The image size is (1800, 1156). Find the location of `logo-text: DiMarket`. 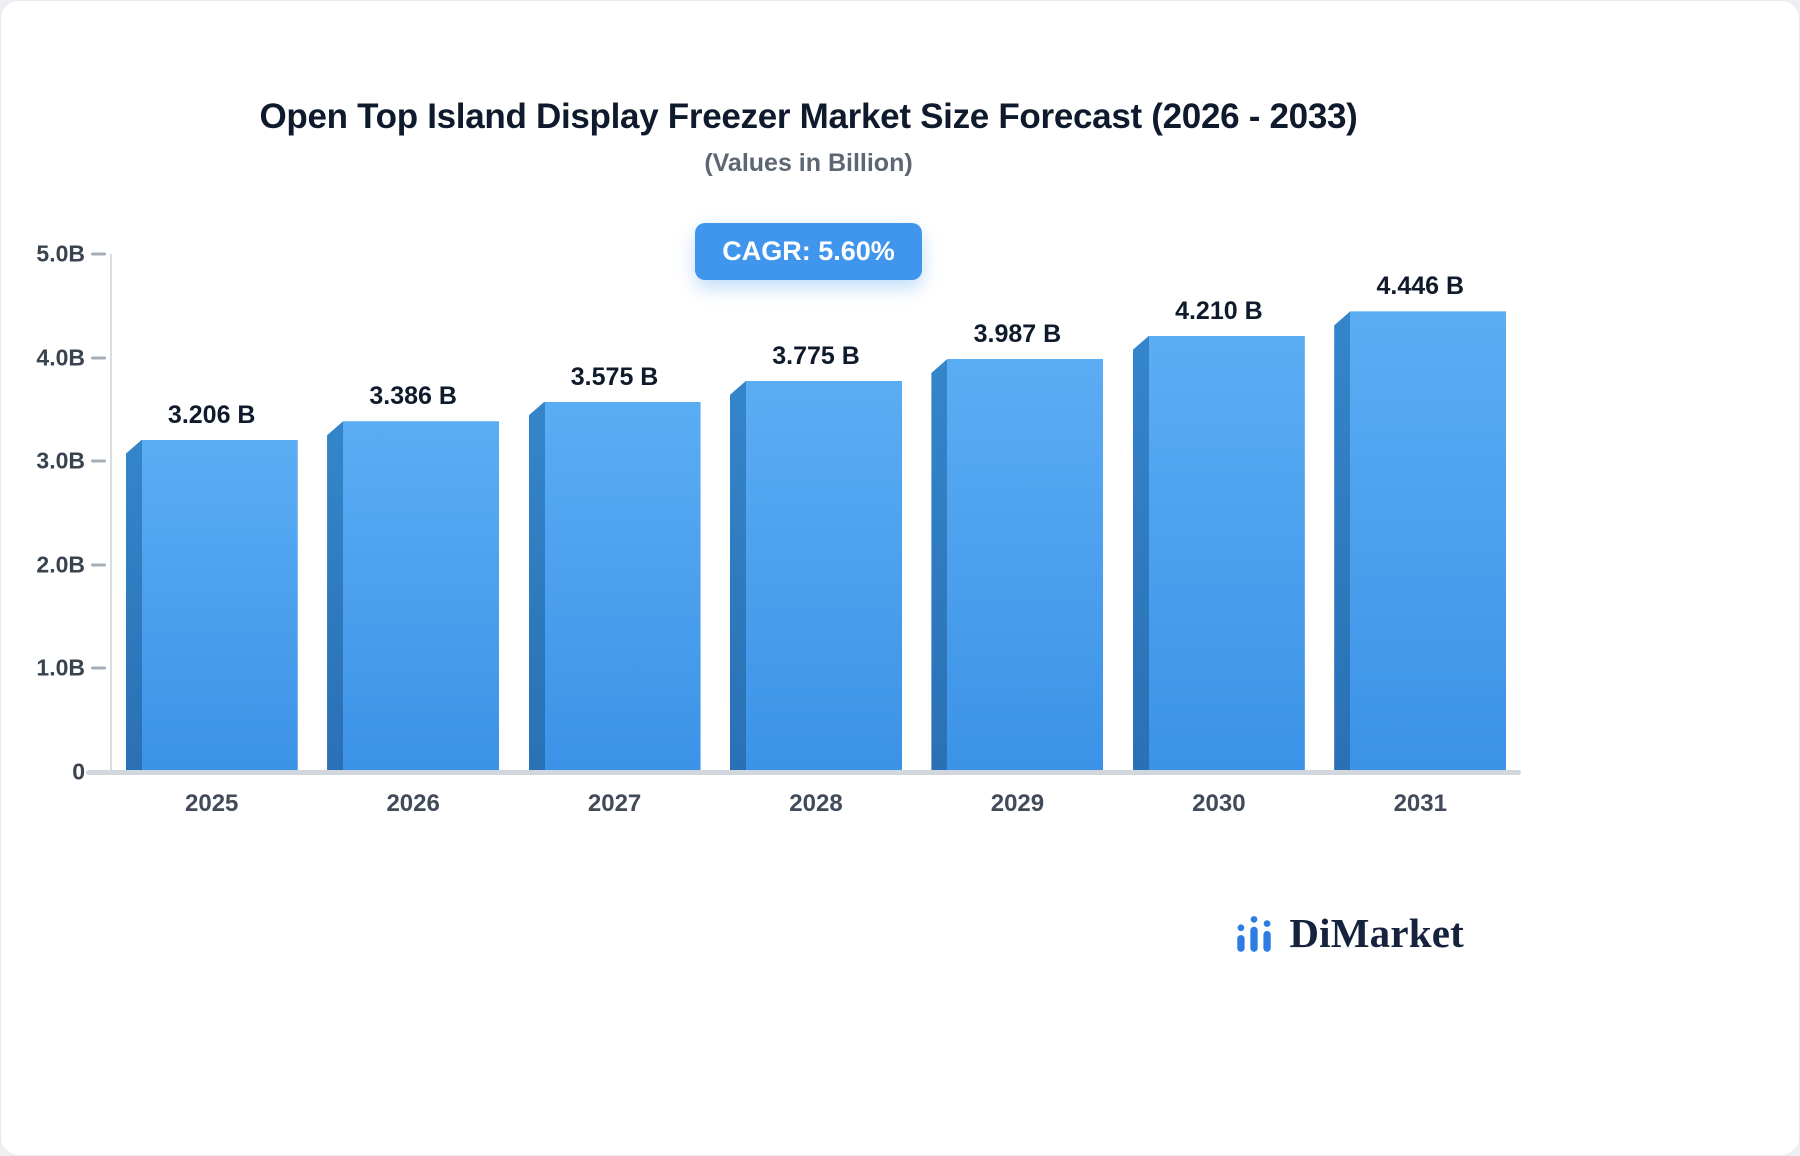

logo-text: DiMarket is located at coordinates (1376, 933).